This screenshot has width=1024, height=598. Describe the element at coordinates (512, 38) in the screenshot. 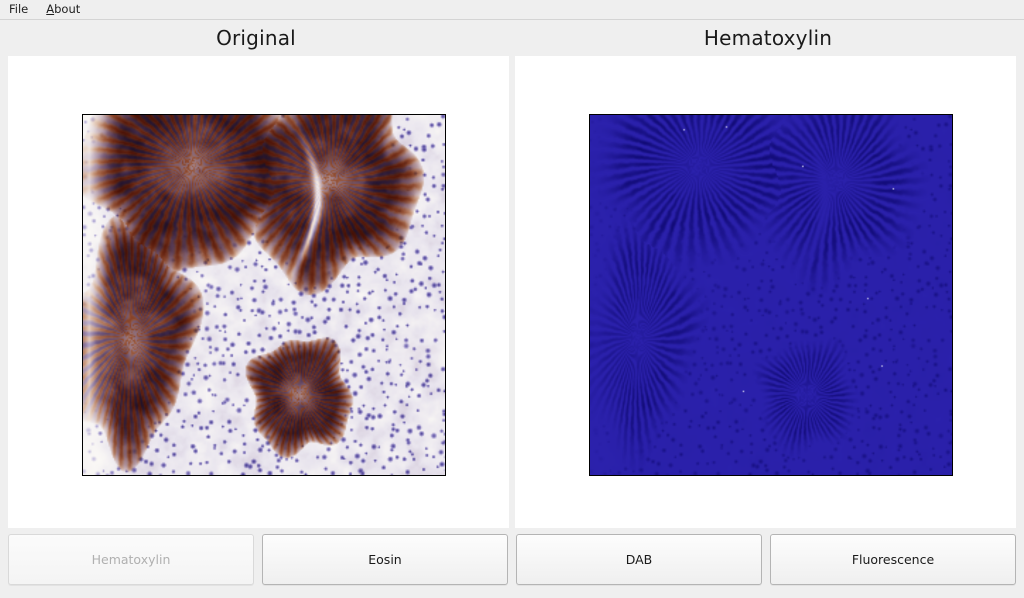

I see `panel-titles-row: Original Hematoxylin` at that location.